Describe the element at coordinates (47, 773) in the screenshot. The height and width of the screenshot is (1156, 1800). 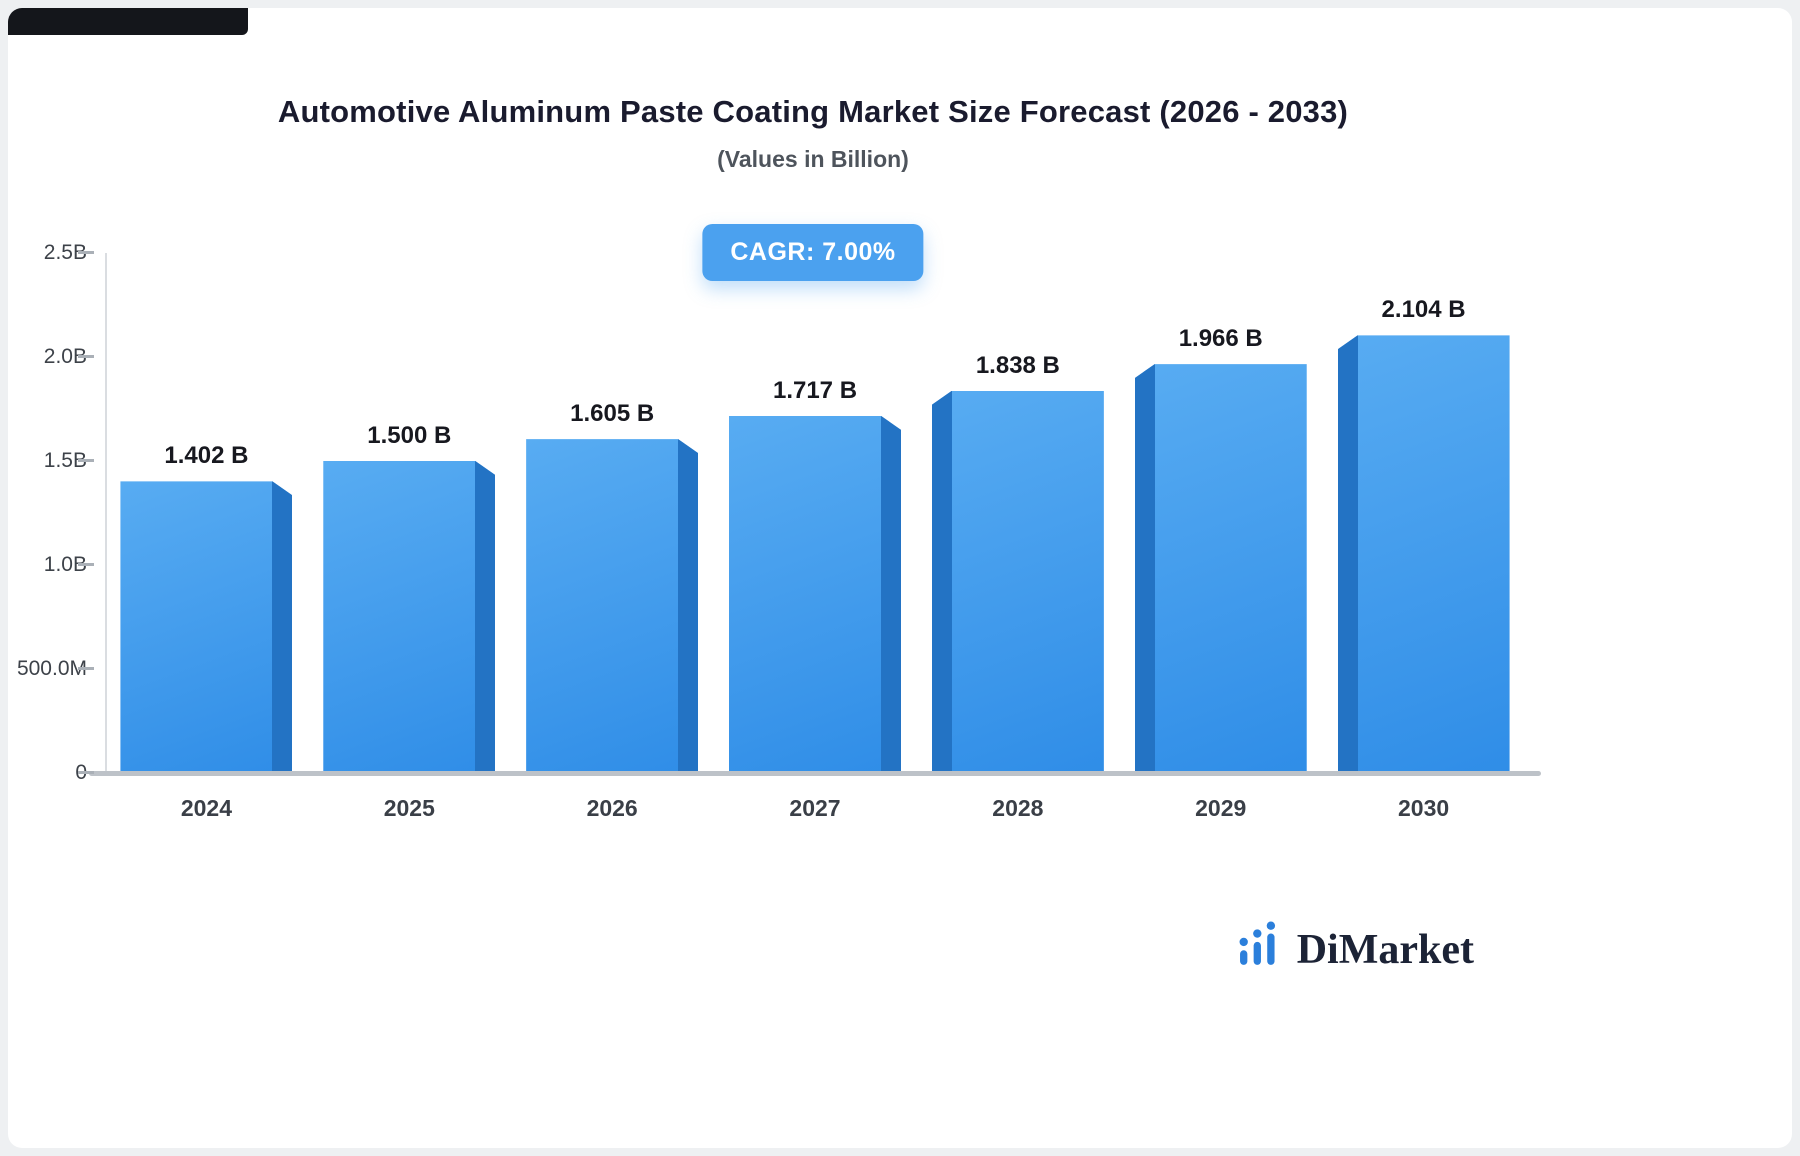
I see `y-axis-tick-label: 0` at that location.